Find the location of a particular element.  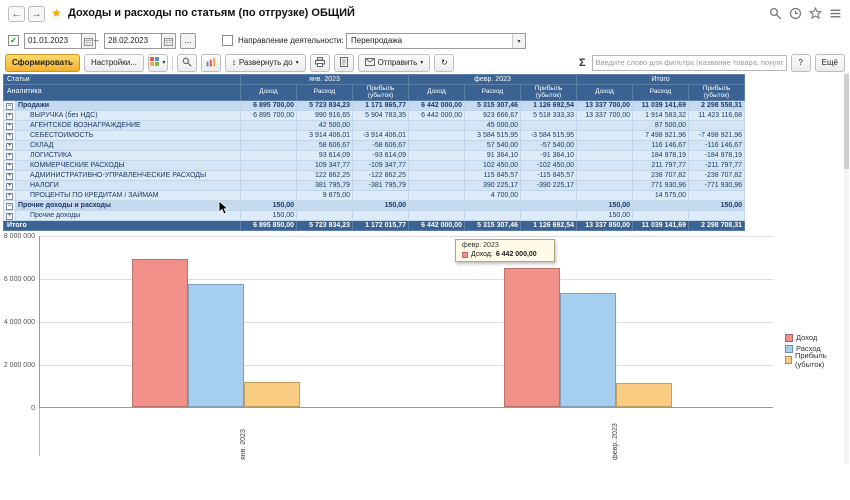

row-label: ПРОЦЕНТЫ ПО КРЕДИТАМ / ЗАЙМАМ is located at coordinates (128, 195).